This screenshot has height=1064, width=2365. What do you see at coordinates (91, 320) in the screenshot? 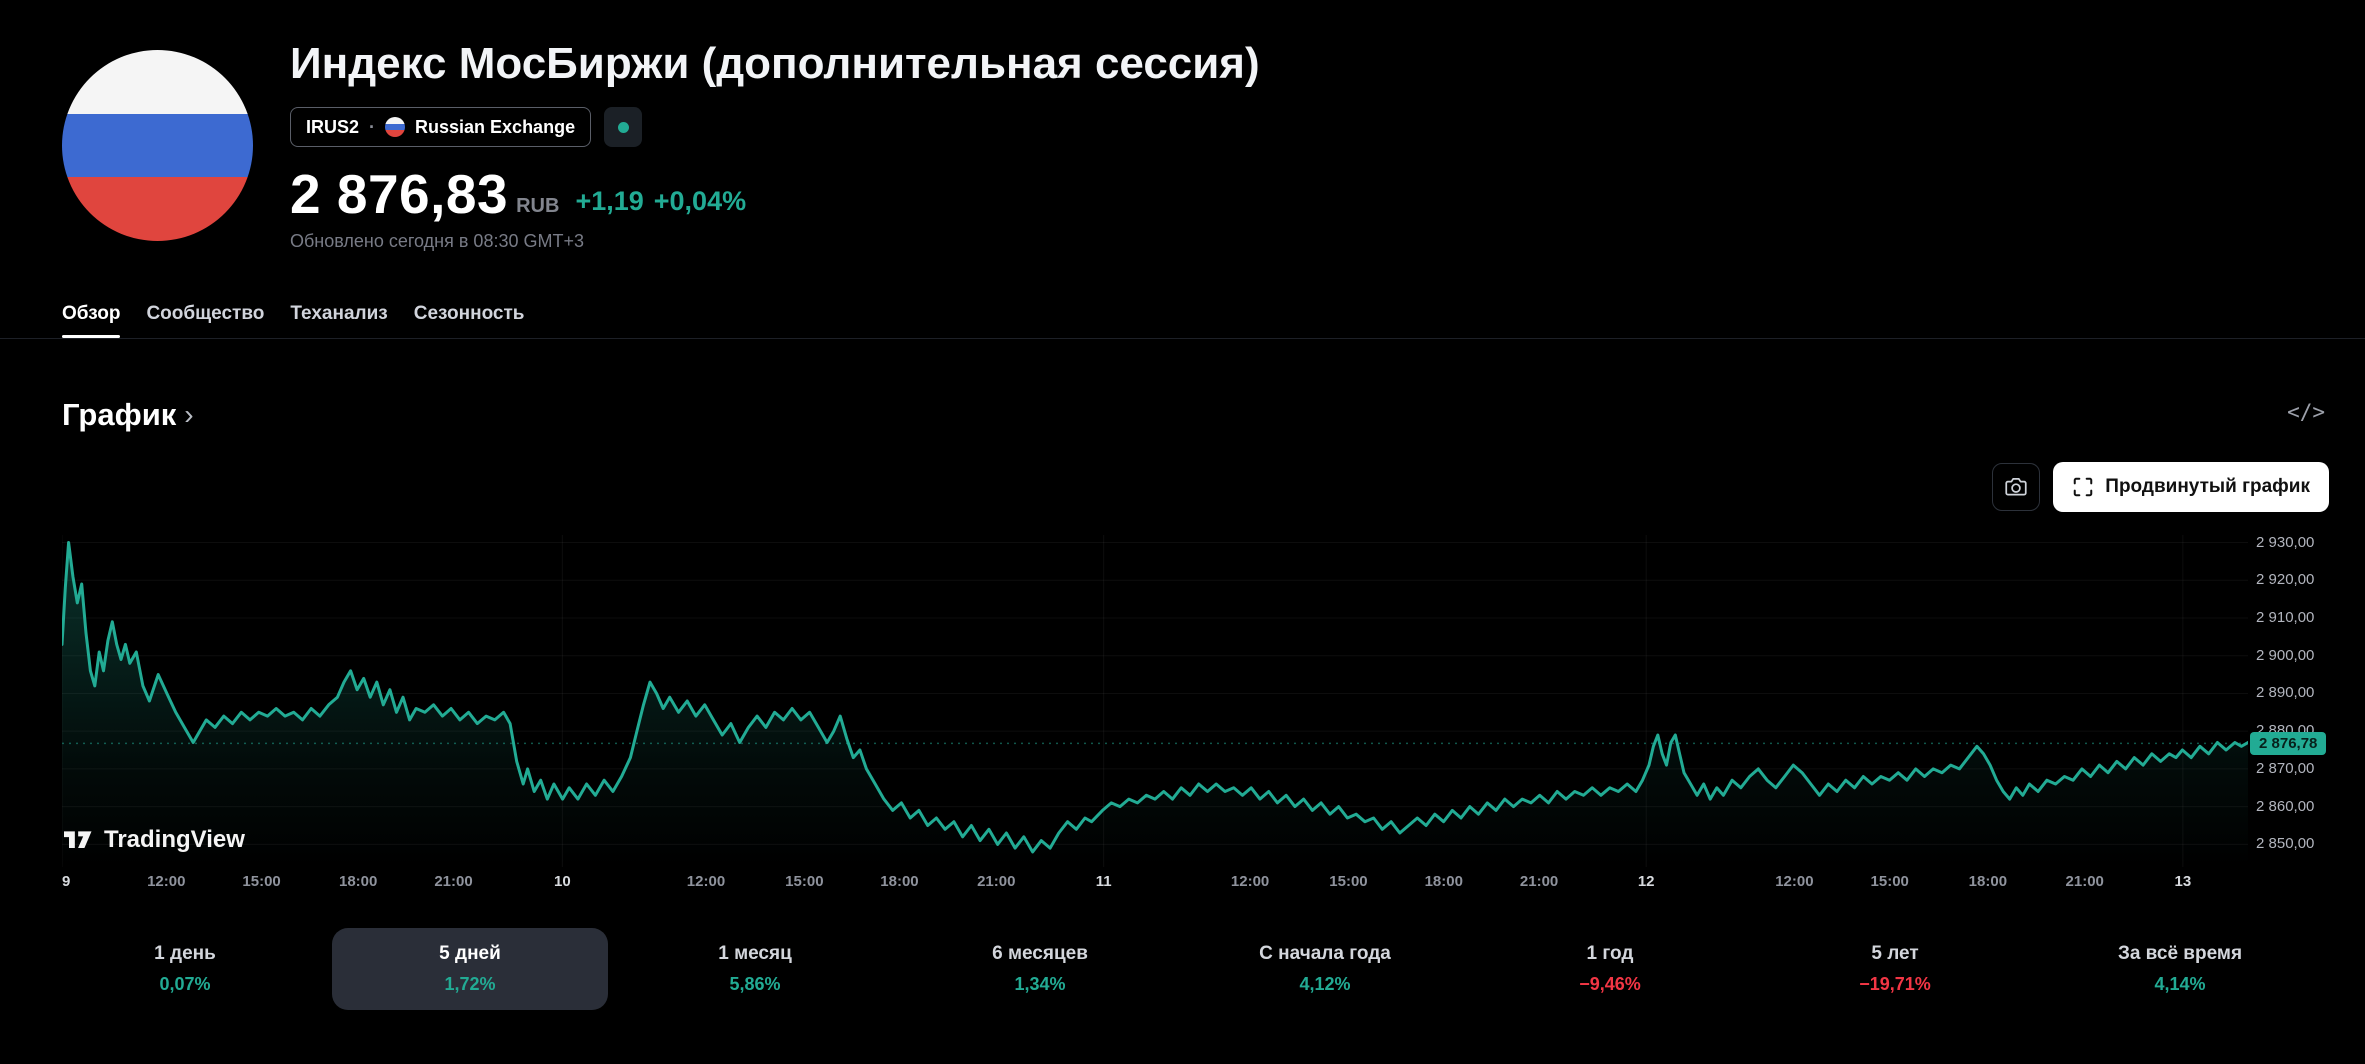
I see `tab-overview: Обзор` at bounding box center [91, 320].